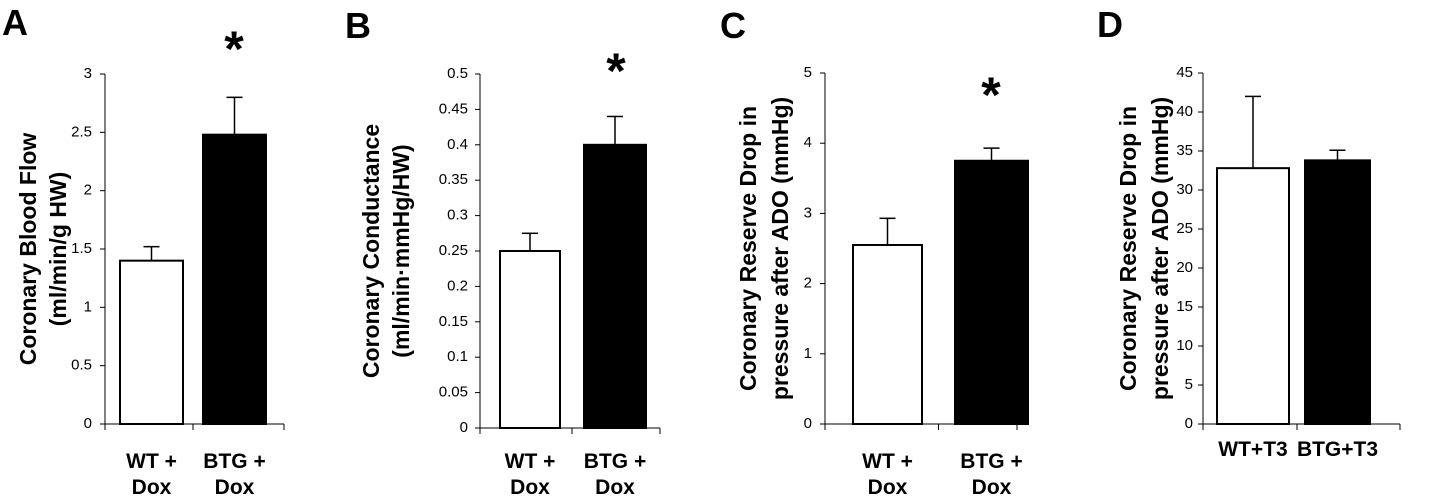 The image size is (1438, 500). What do you see at coordinates (1128, 248) in the screenshot?
I see `panel-d-y-axis-label-0: Coronary Reserve Drop in` at bounding box center [1128, 248].